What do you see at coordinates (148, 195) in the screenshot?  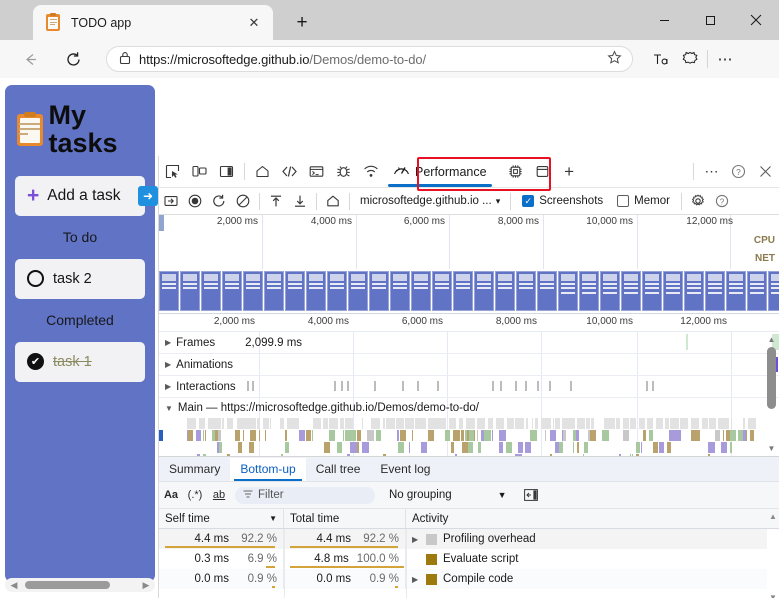 I see `add-task-submit-button: ➜` at bounding box center [148, 195].